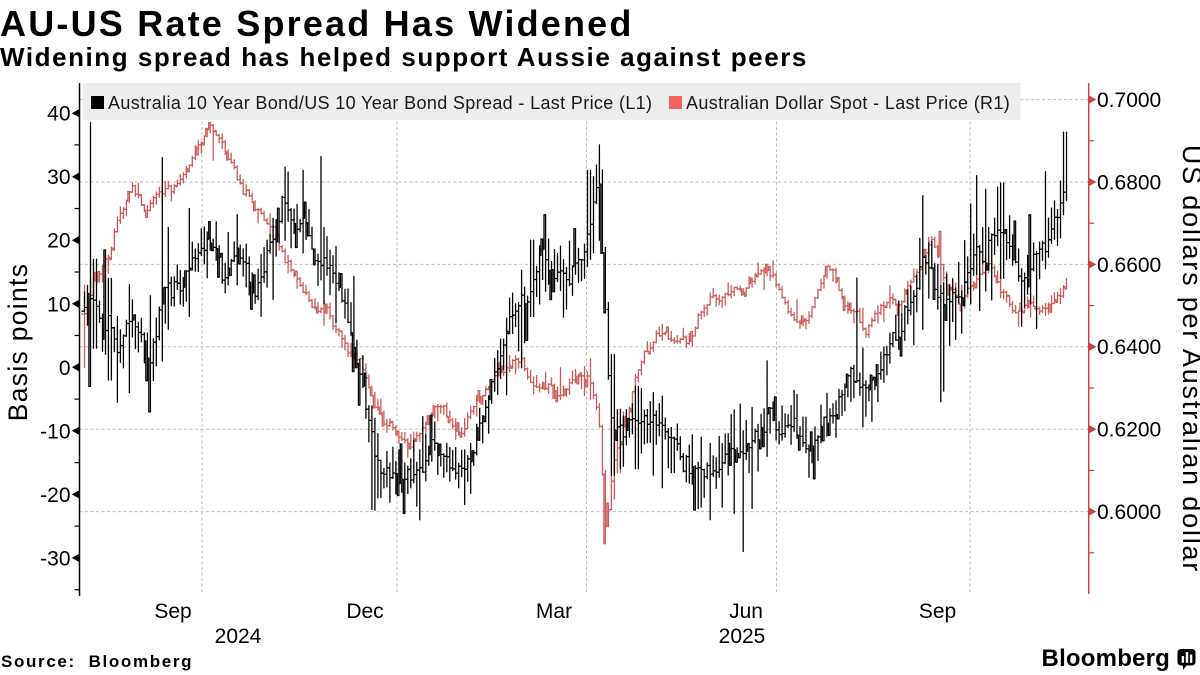 The height and width of the screenshot is (675, 1200). What do you see at coordinates (742, 636) in the screenshot?
I see `svg-text: 2025` at bounding box center [742, 636].